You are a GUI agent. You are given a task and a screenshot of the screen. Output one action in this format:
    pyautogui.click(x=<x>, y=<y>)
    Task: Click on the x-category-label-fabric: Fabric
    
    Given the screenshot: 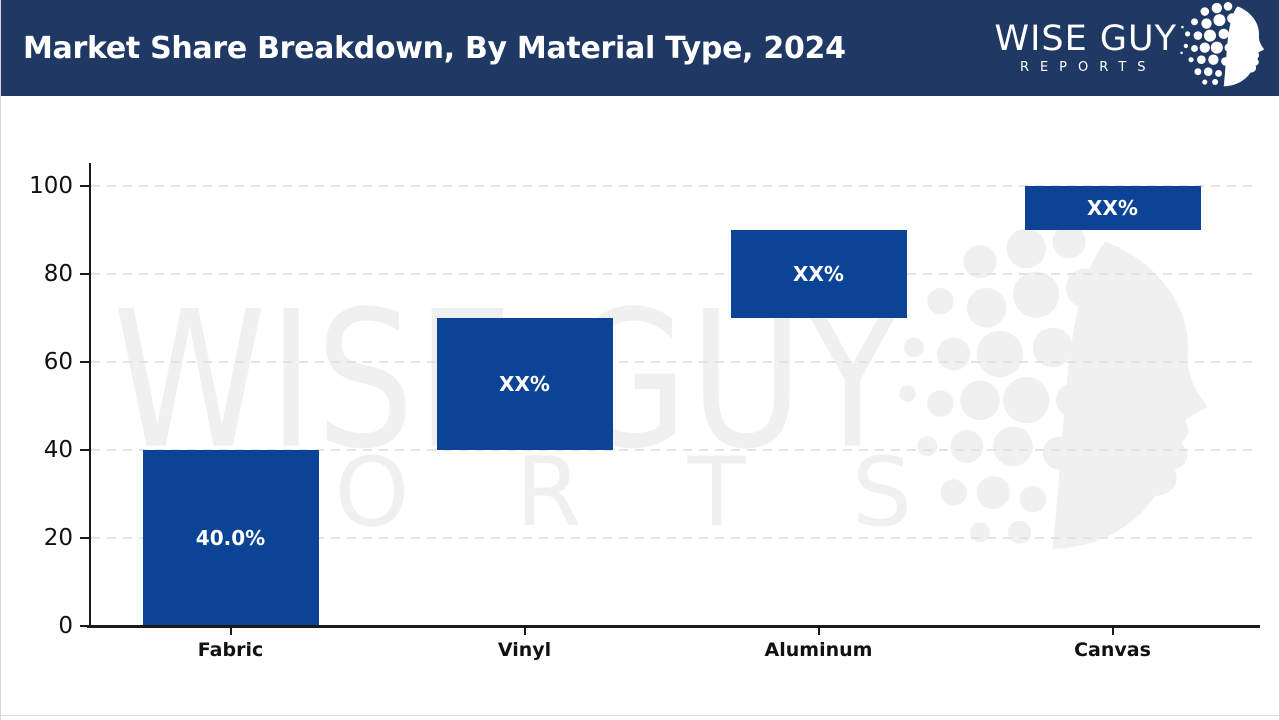 What is the action you would take?
    pyautogui.click(x=230, y=650)
    